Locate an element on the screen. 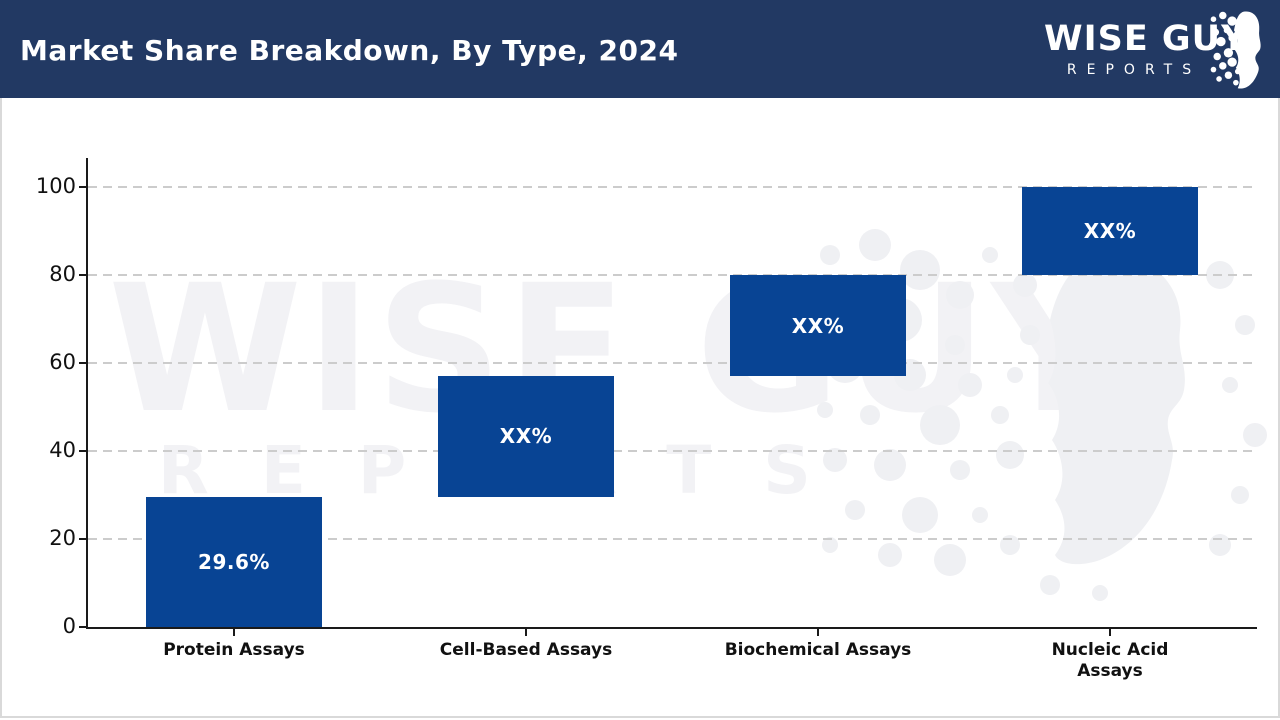 The image size is (1280, 720). logo-text: WISE GUY REPORTS is located at coordinates (1146, 48).